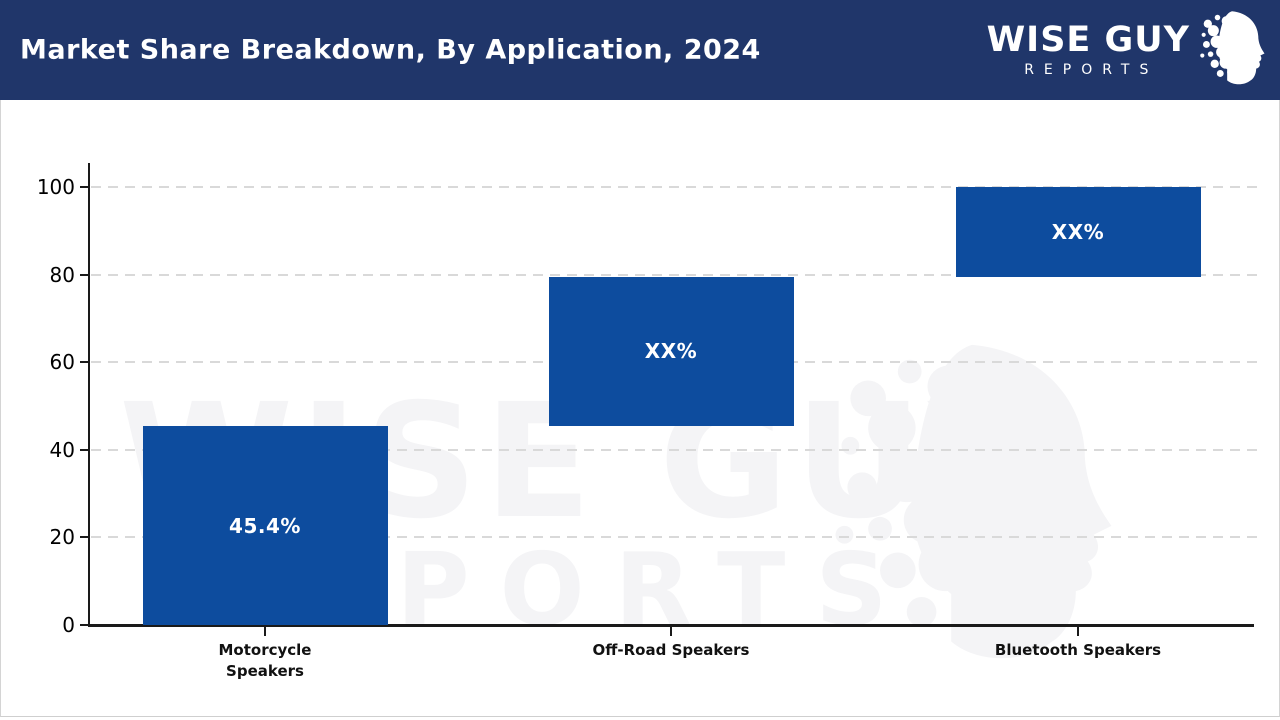 The width and height of the screenshot is (1280, 720). What do you see at coordinates (1088, 39) in the screenshot?
I see `logo-brand-name: WISE GUY` at bounding box center [1088, 39].